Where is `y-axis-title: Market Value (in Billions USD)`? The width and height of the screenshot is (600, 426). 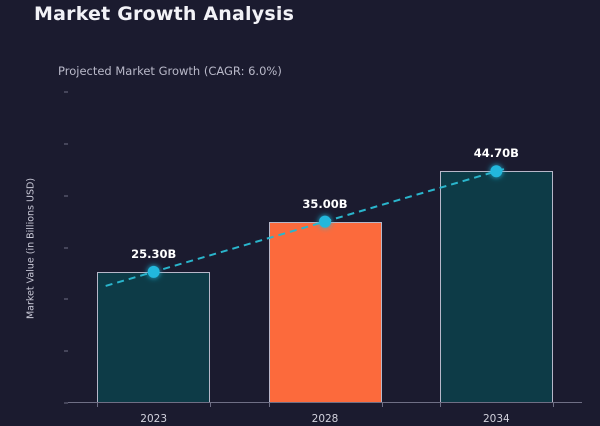
y-axis-title: Market Value (in Billions USD) is located at coordinates (31, 248).